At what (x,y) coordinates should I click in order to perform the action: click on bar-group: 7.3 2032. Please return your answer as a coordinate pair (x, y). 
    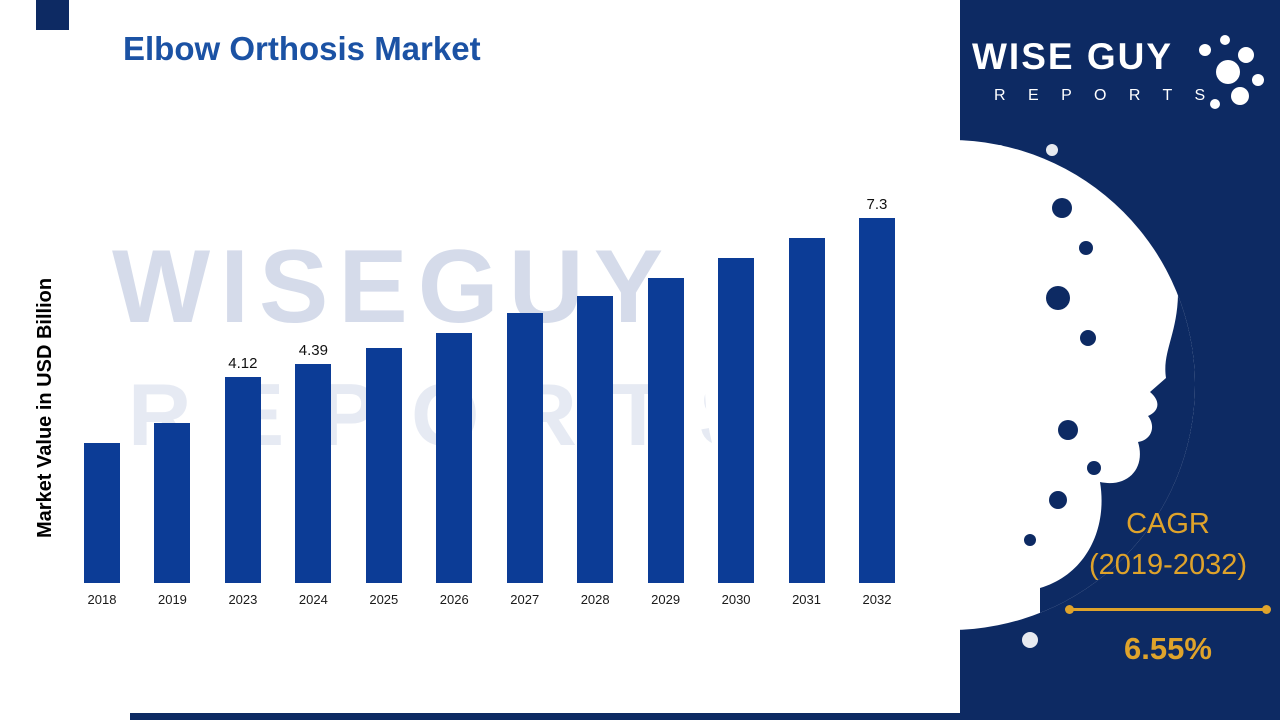
    Looking at the image, I should click on (876, 401).